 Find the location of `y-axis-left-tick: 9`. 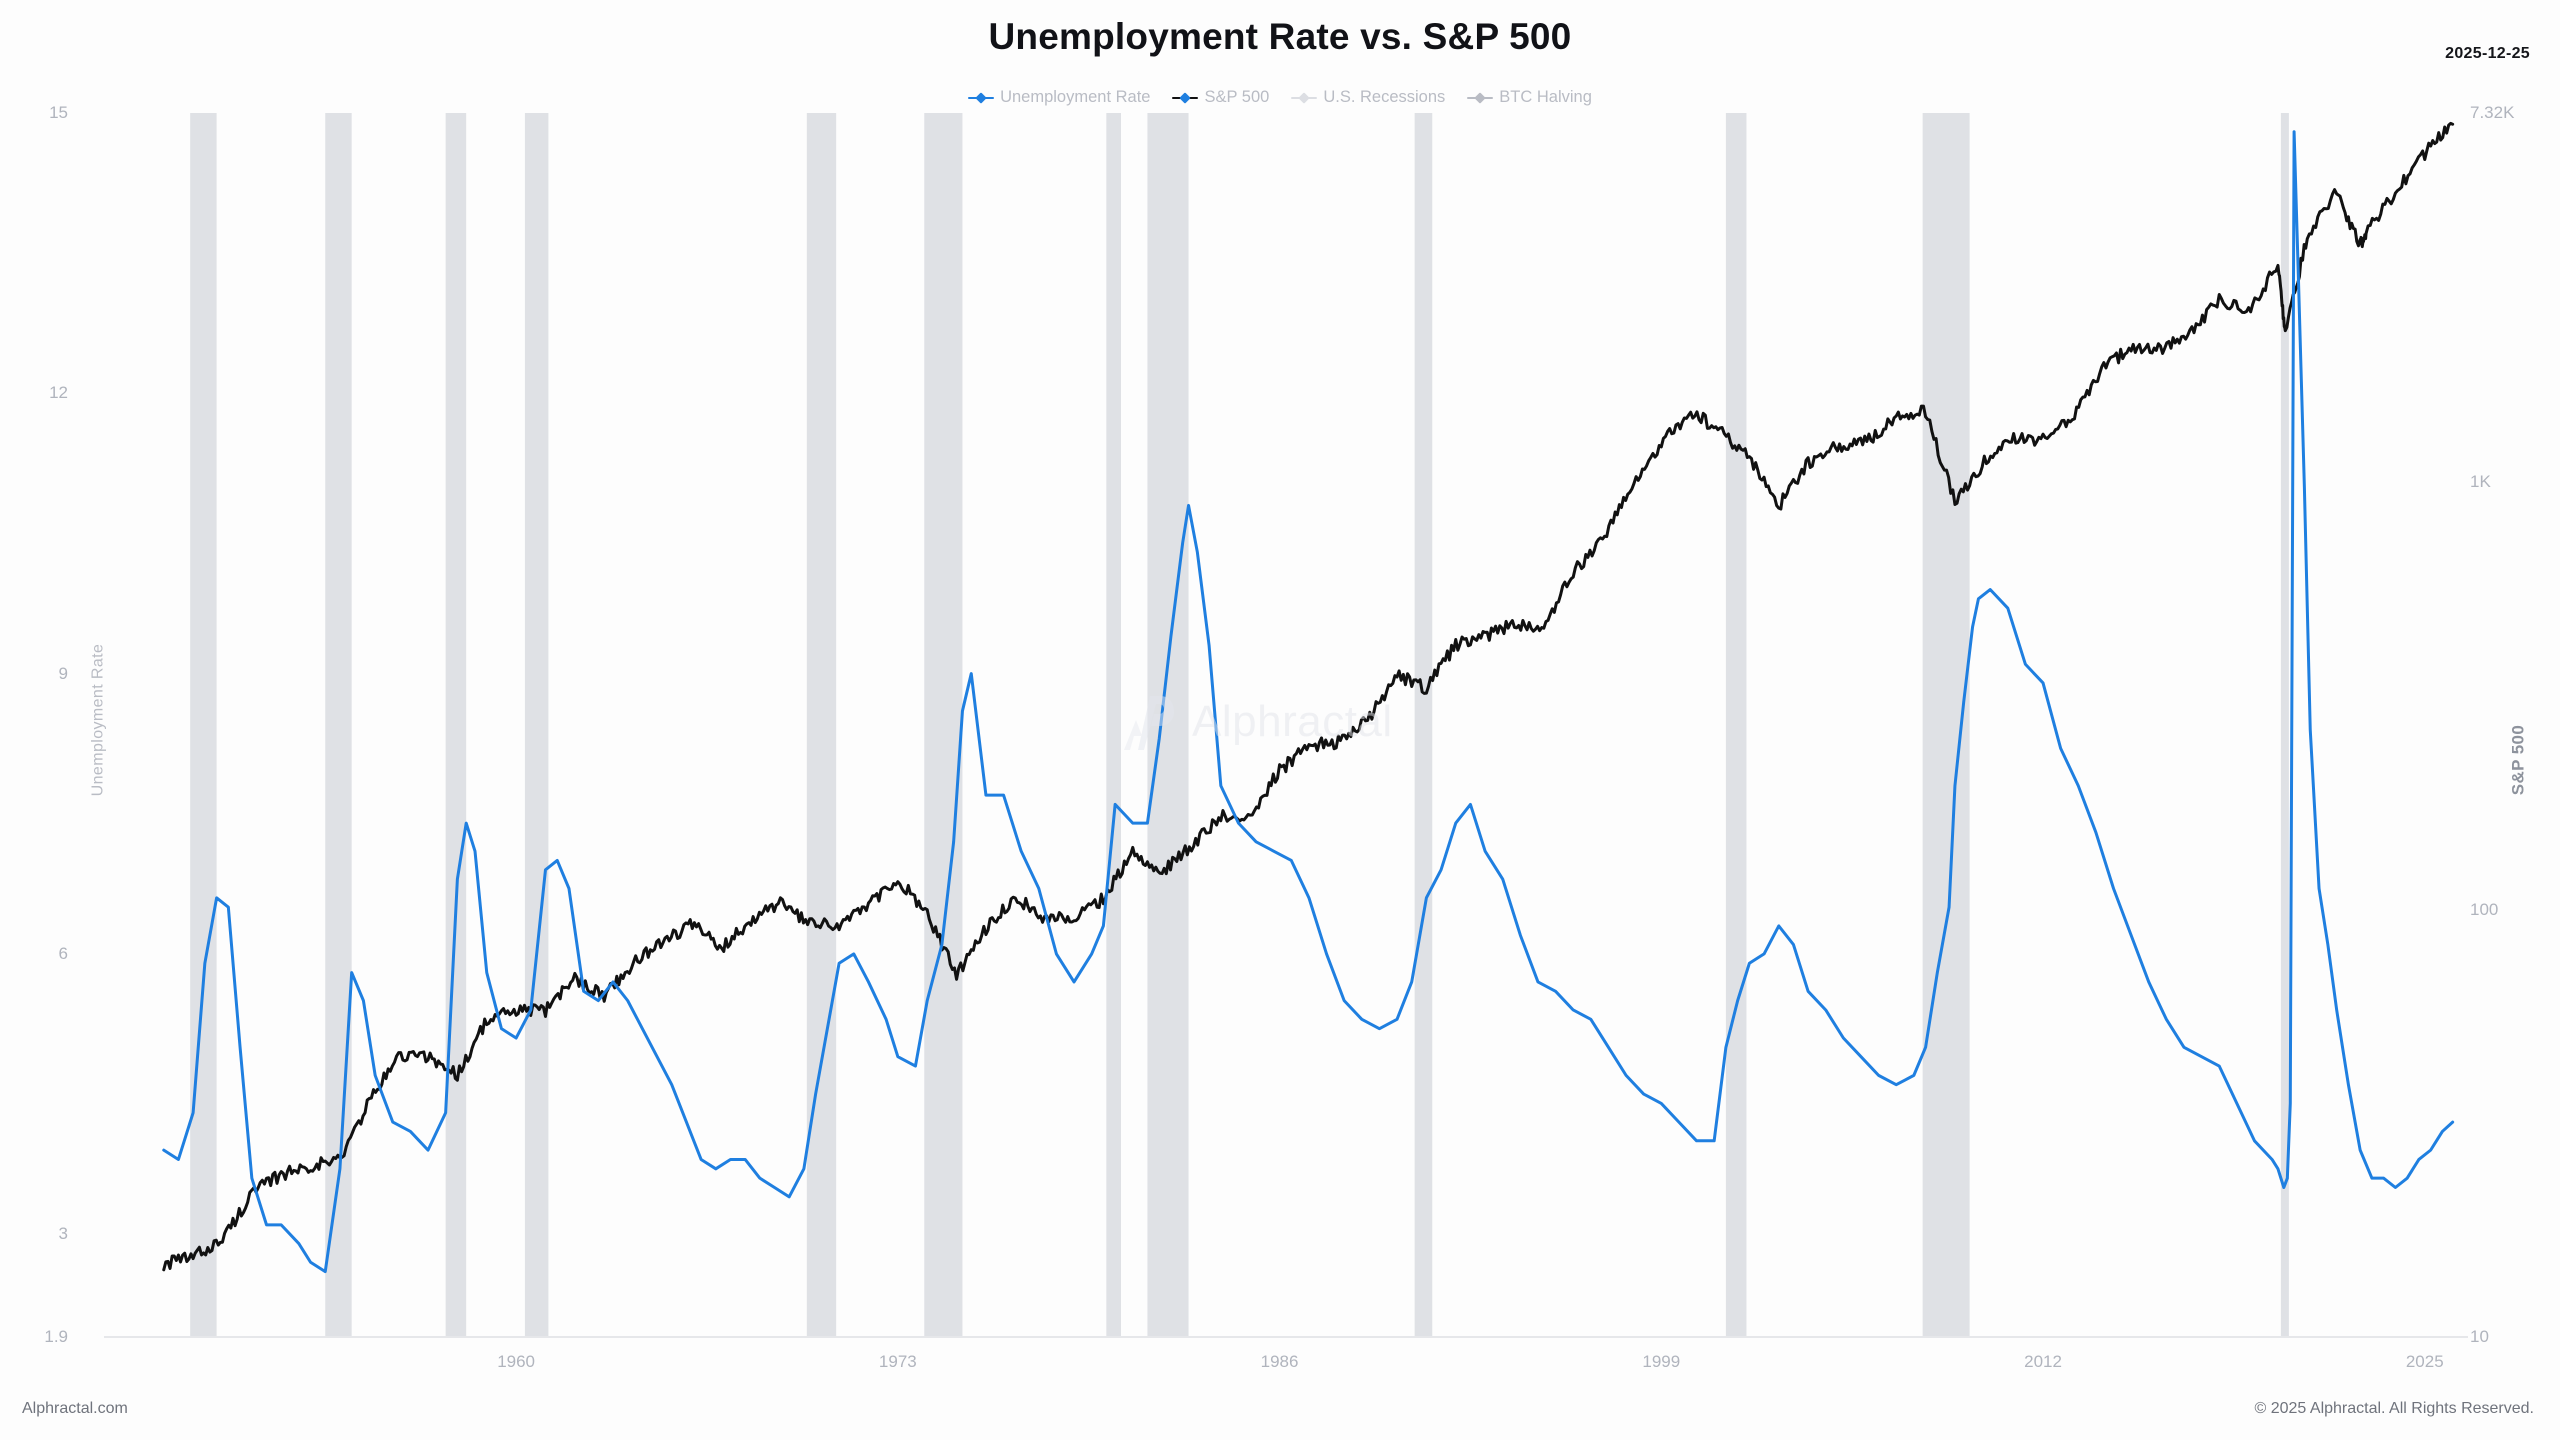

y-axis-left-tick: 9 is located at coordinates (63, 673).